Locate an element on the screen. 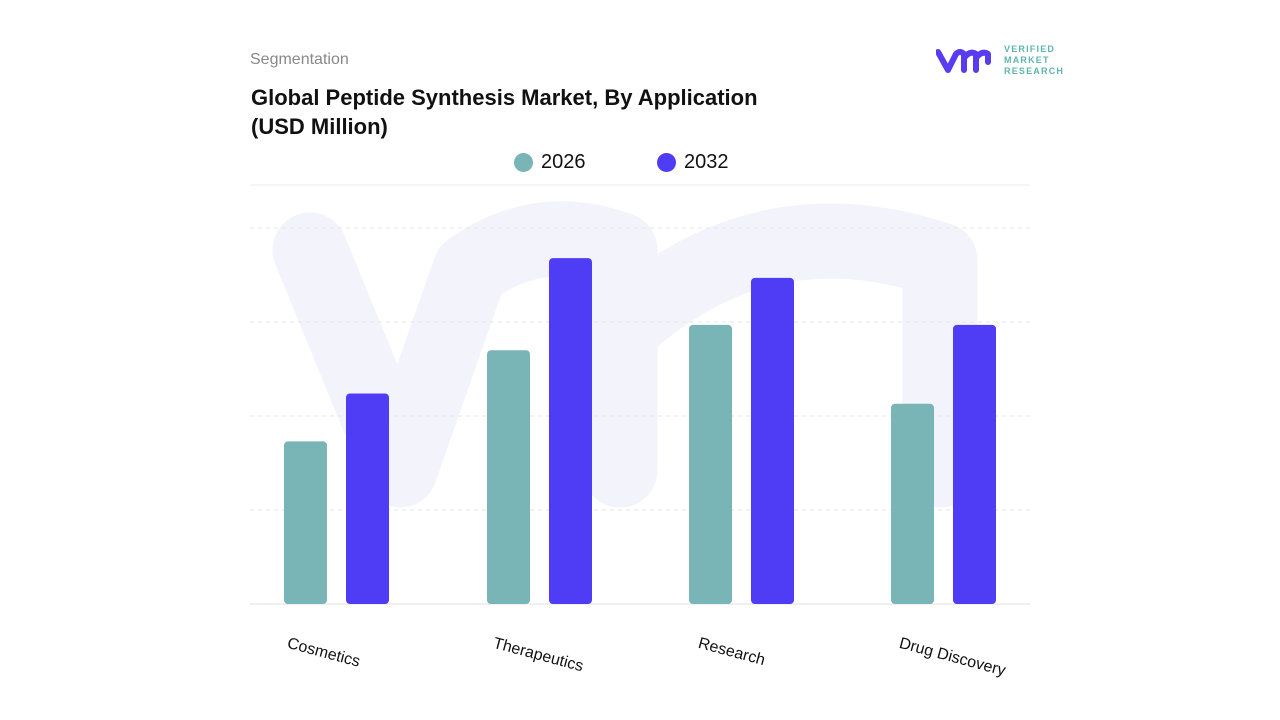 The height and width of the screenshot is (720, 1280). logo-text-1: VERIFIED is located at coordinates (1030, 49).